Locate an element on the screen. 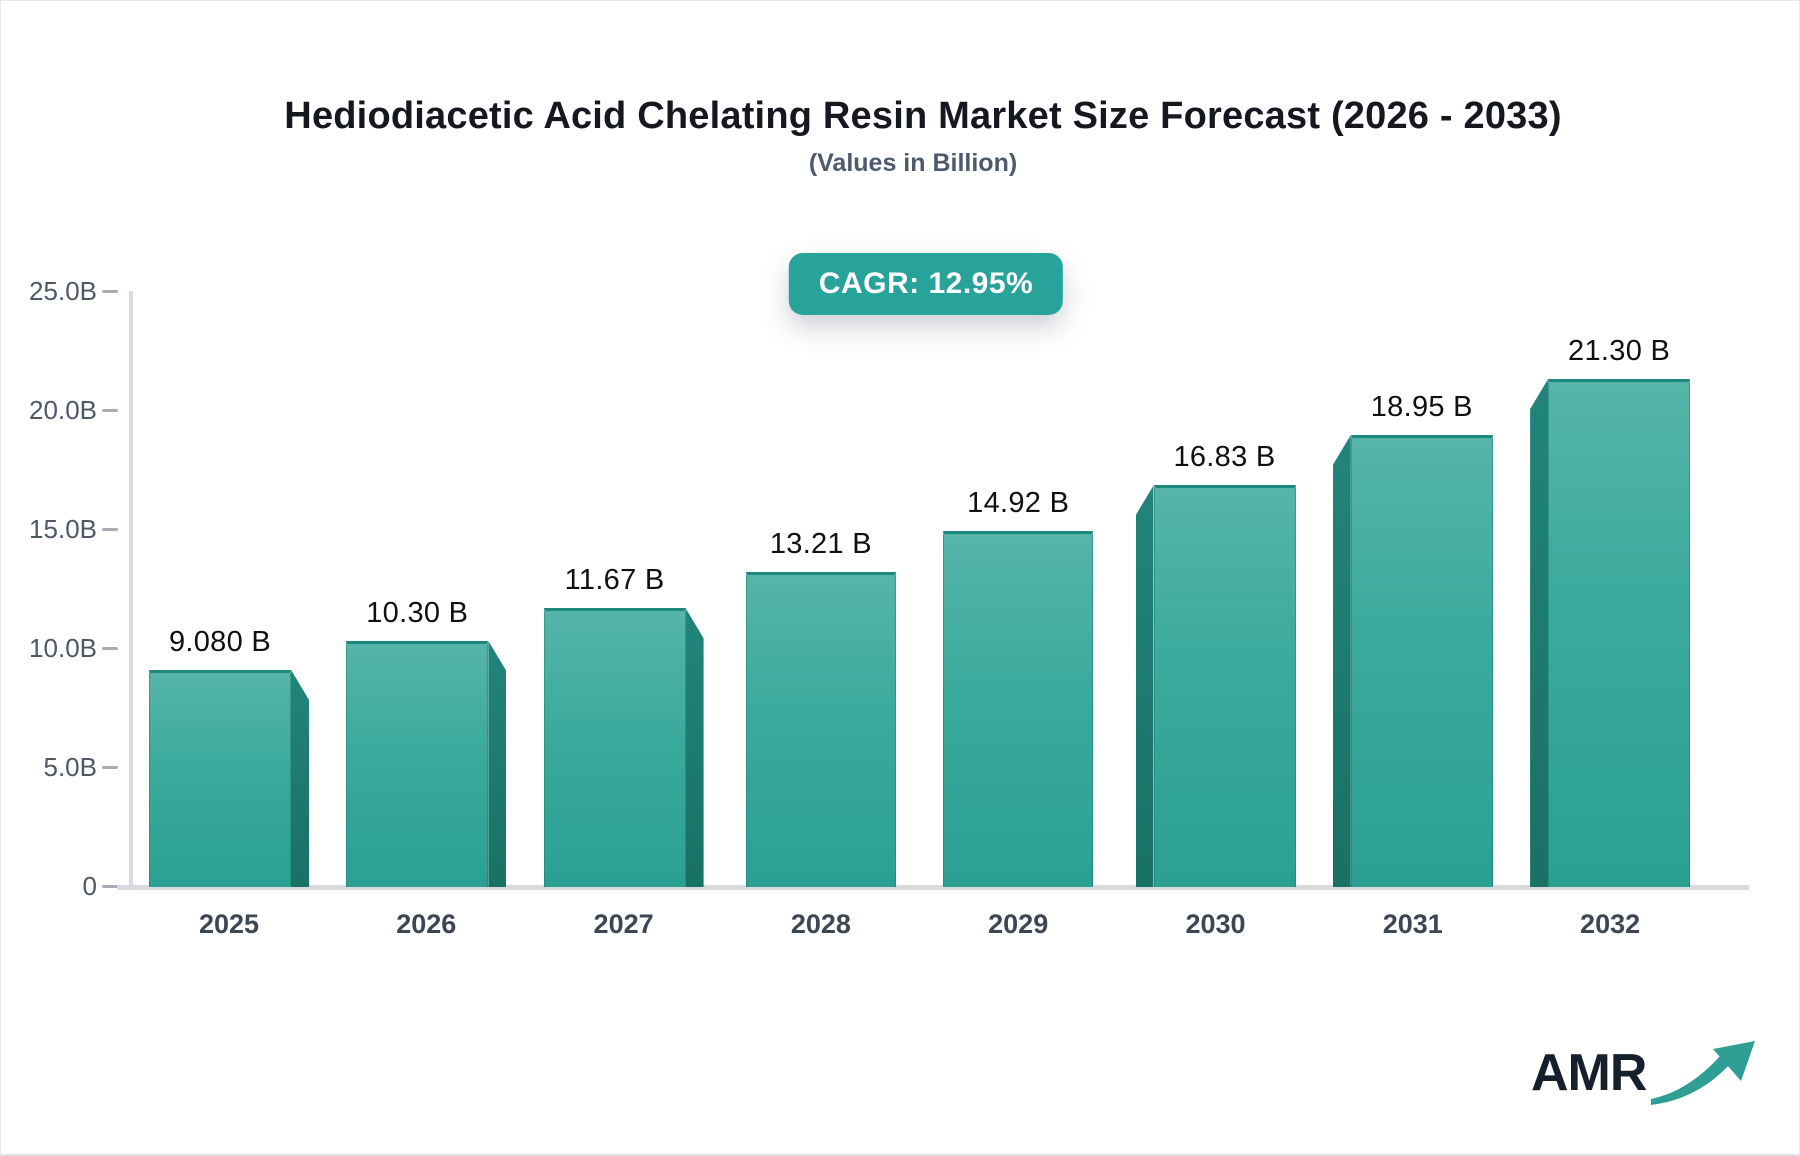 This screenshot has width=1800, height=1156. bar-2027 is located at coordinates (614, 747).